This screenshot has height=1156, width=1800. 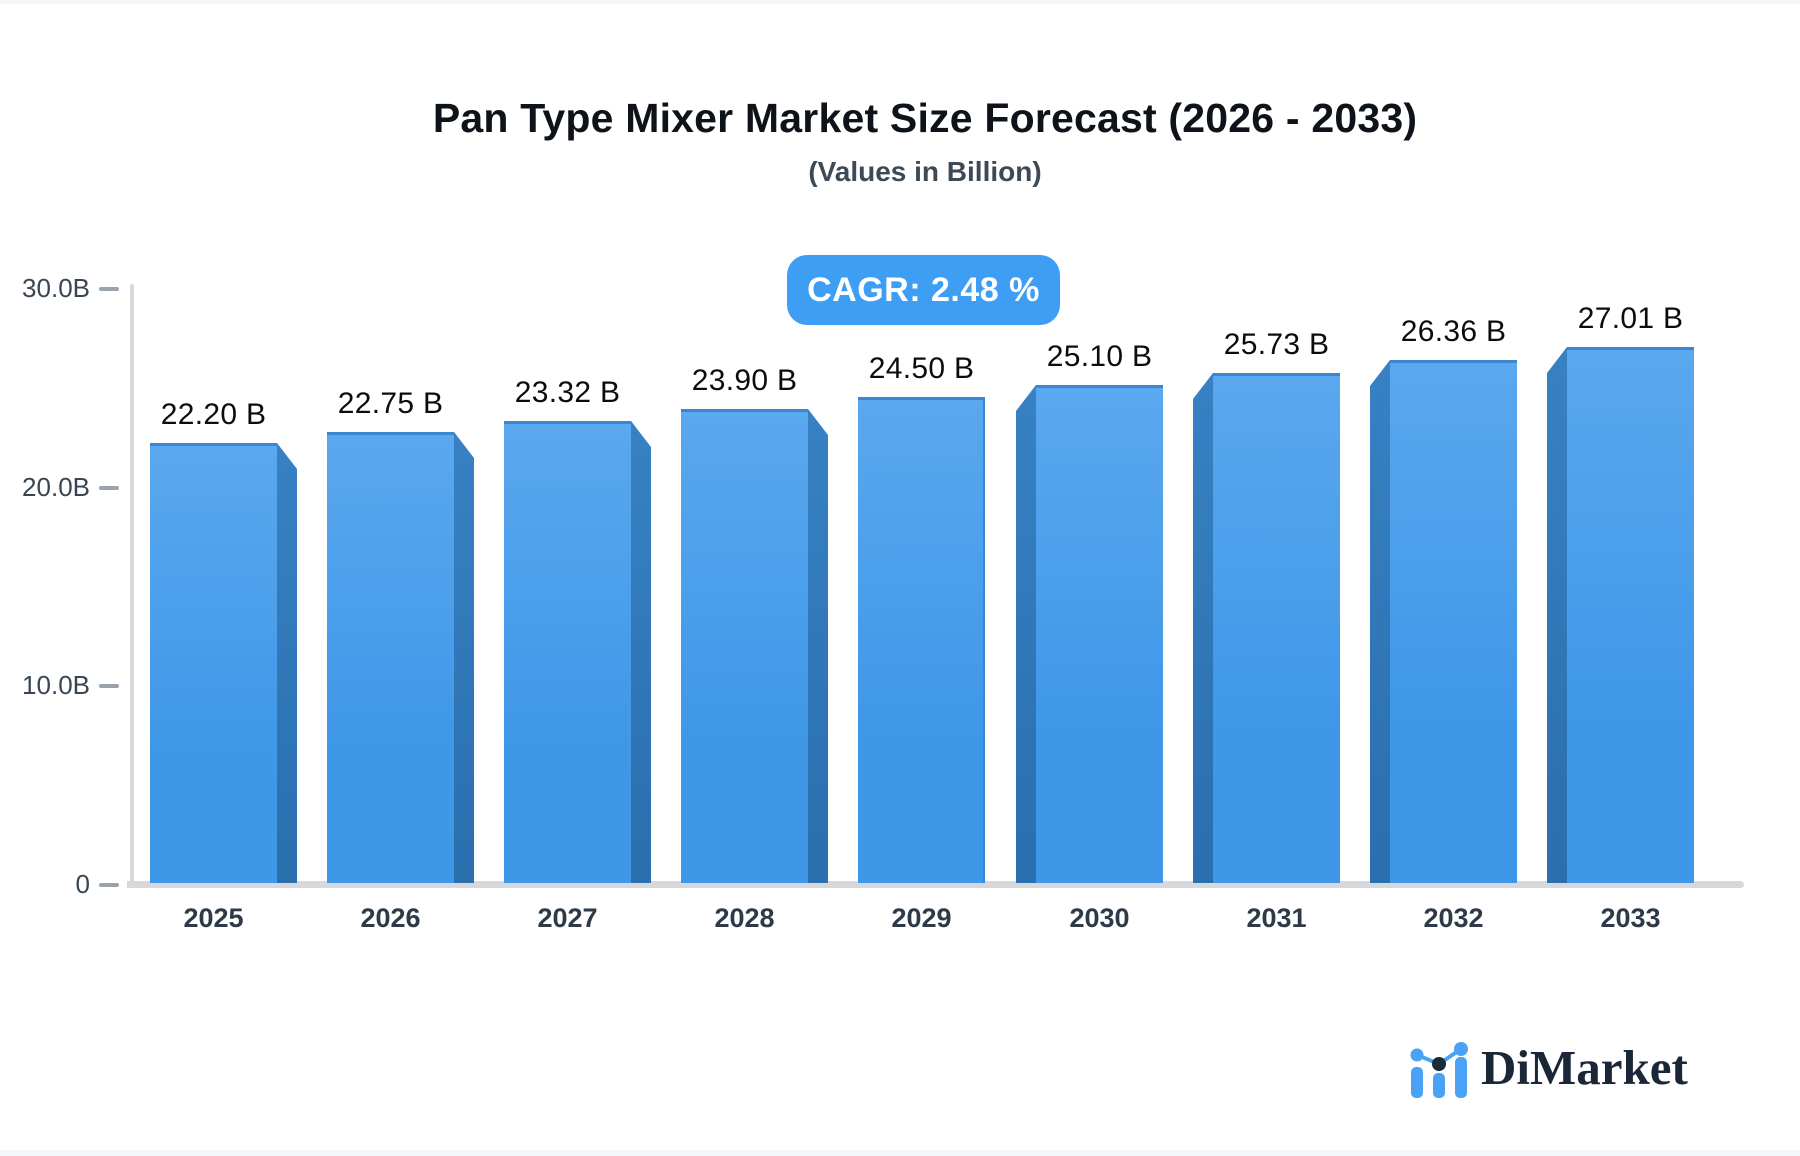 I want to click on x-axis-label-2027: 2027, so click(x=567, y=918).